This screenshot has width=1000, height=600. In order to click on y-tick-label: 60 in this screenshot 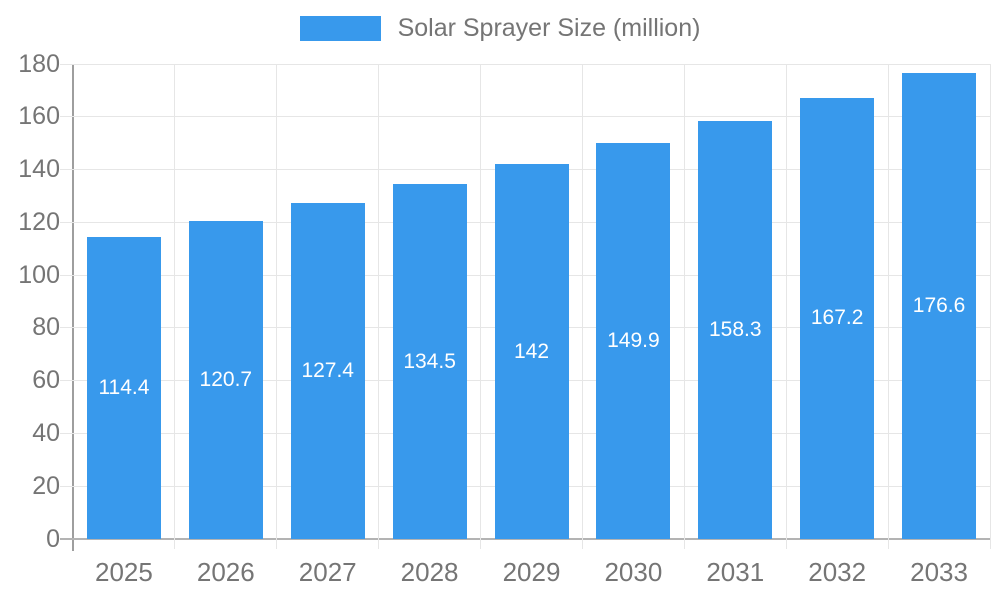, I will do `click(46, 380)`.